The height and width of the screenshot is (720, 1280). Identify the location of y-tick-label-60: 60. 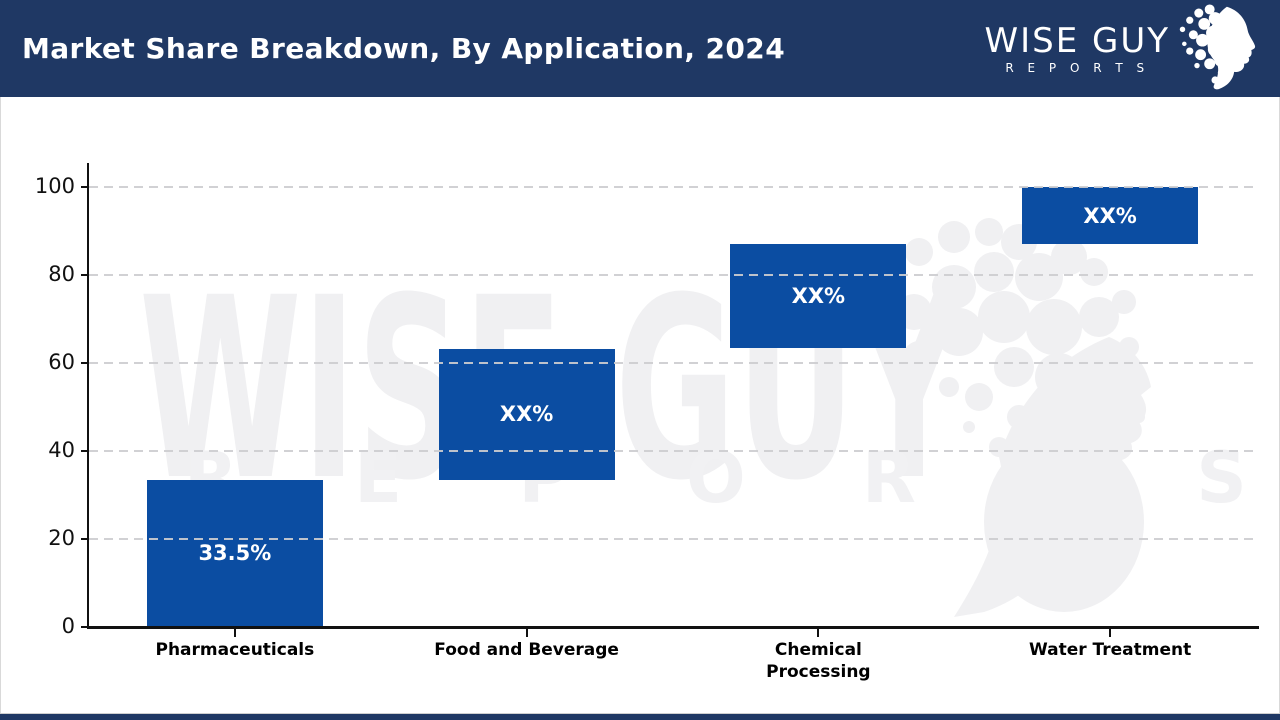
(61, 362).